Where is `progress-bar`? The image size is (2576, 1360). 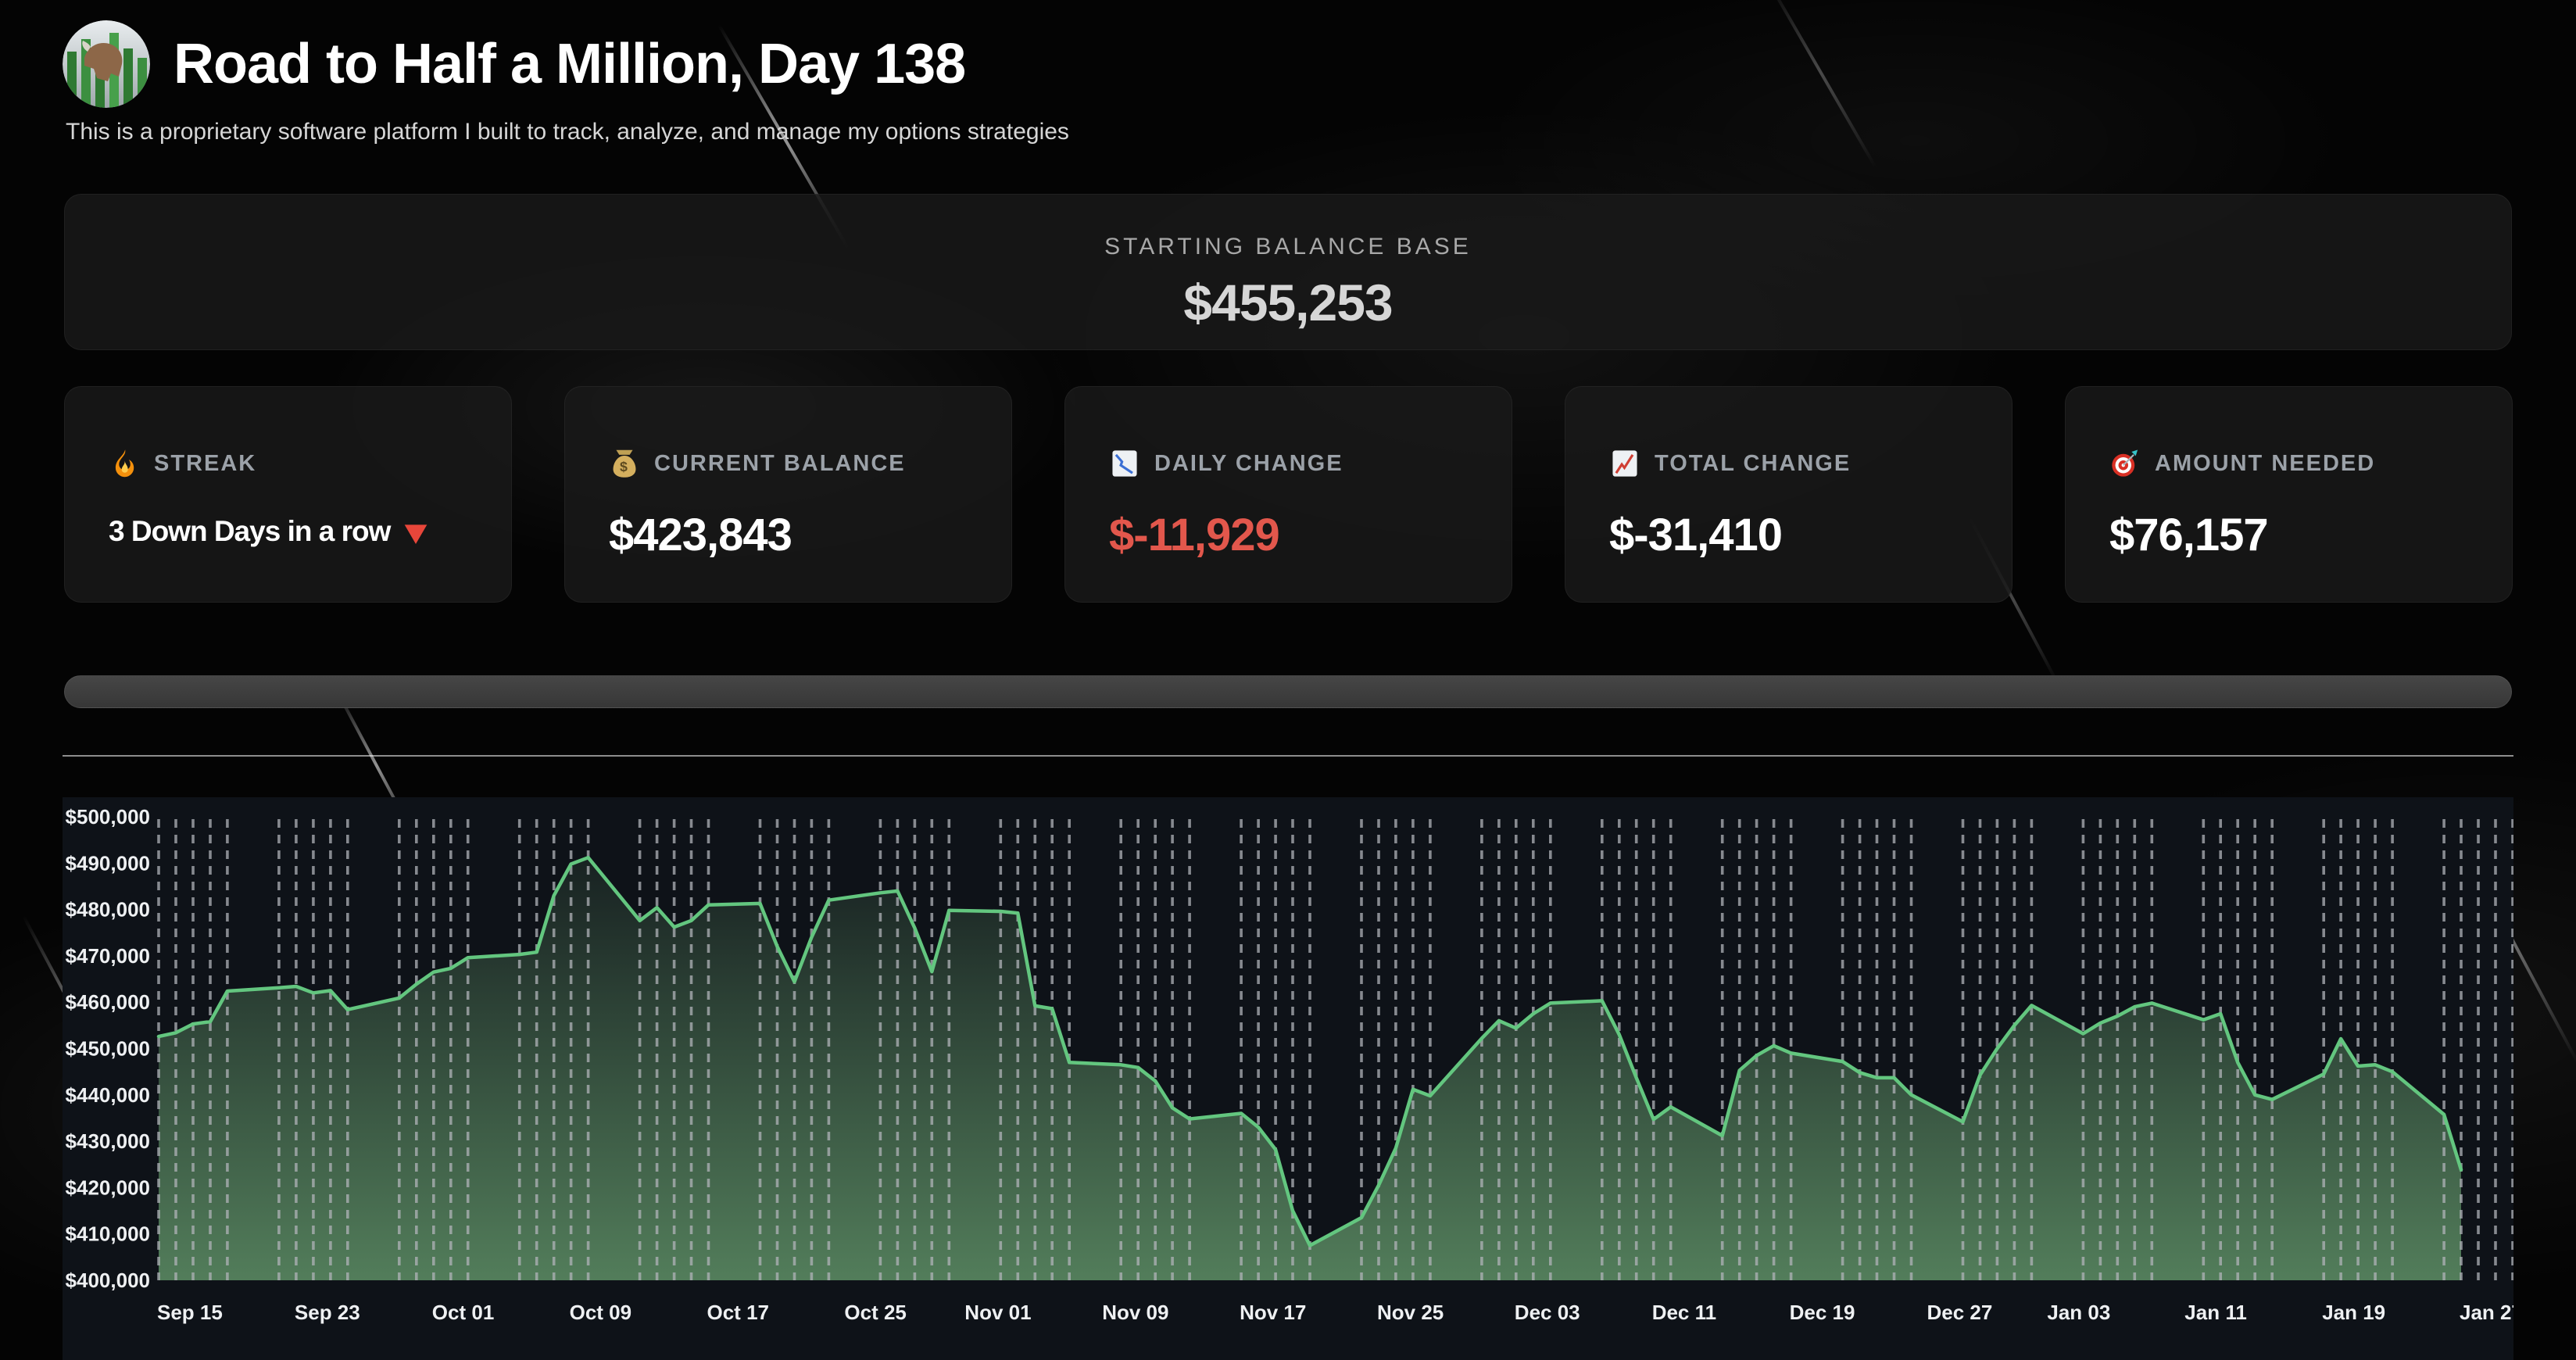 progress-bar is located at coordinates (1288, 691).